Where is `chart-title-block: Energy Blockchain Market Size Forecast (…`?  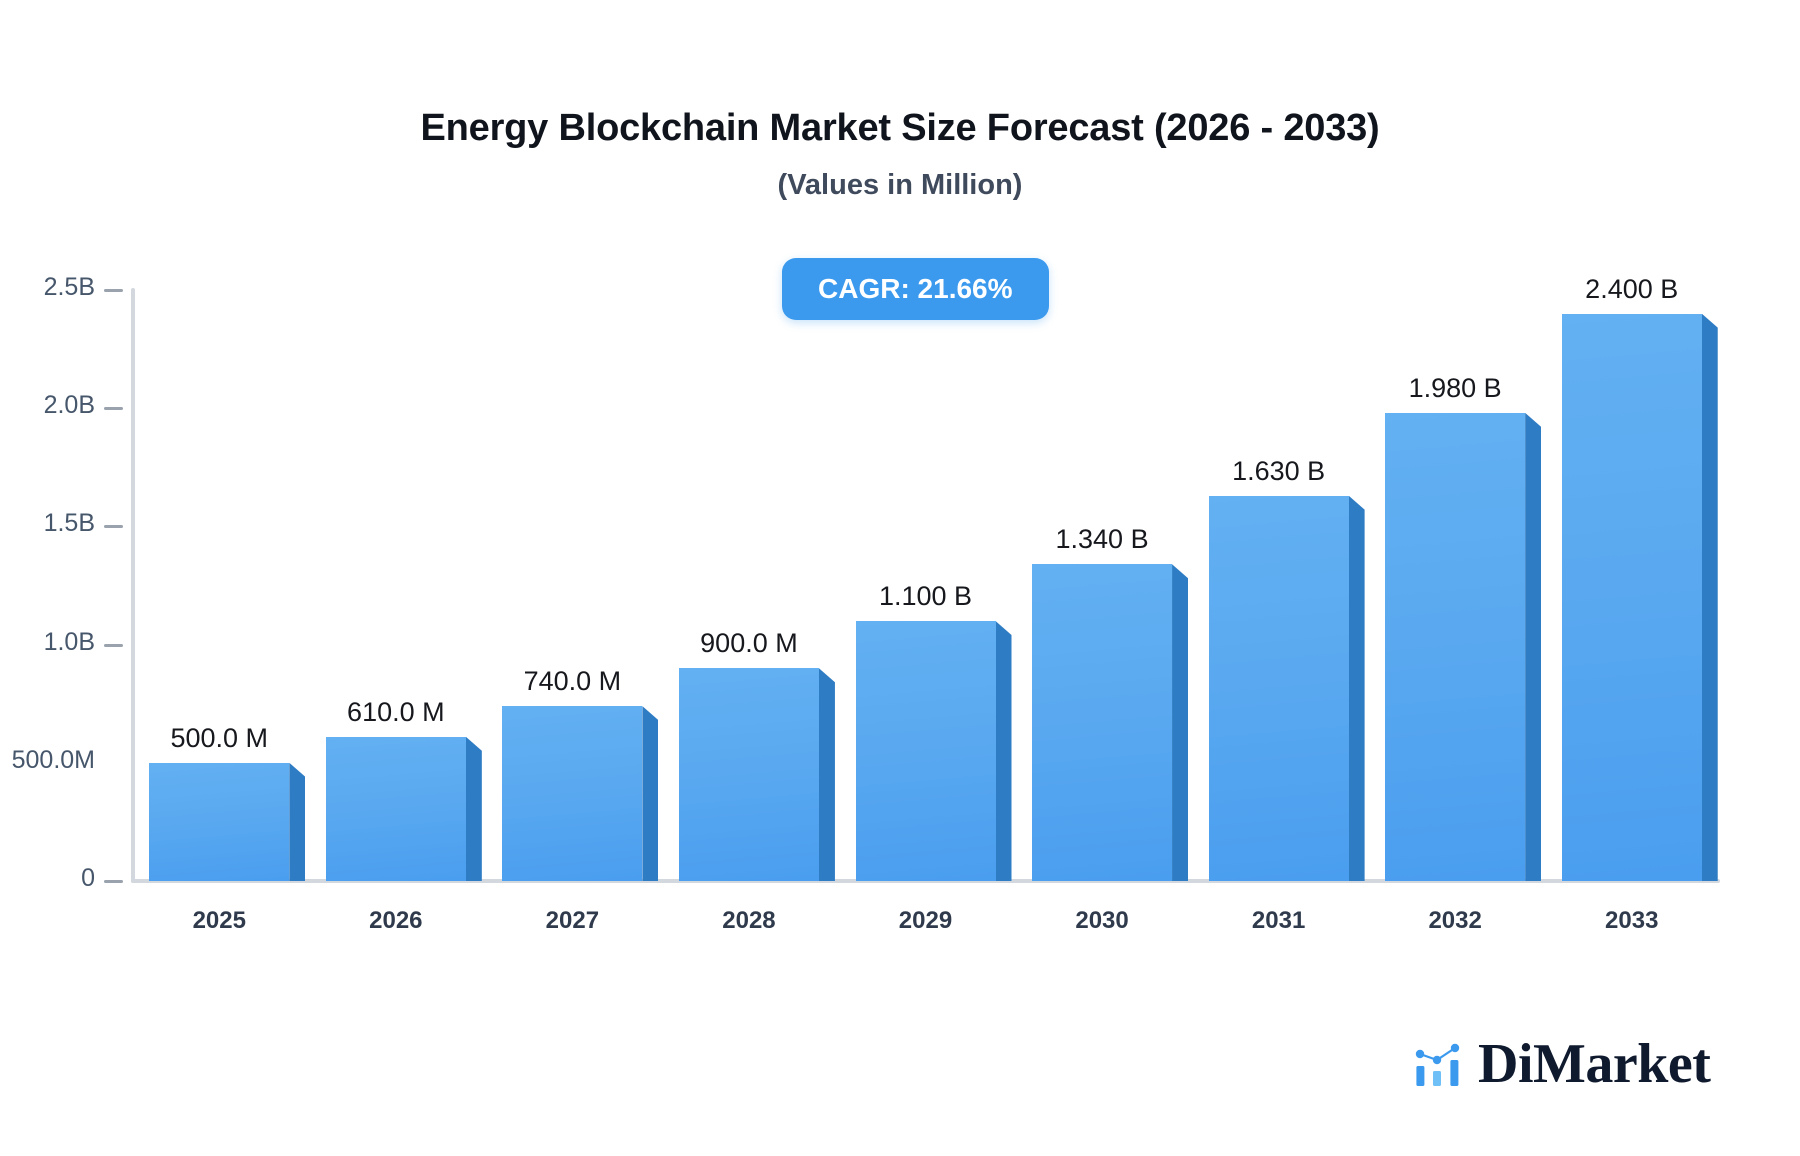
chart-title-block: Energy Blockchain Market Size Forecast (… is located at coordinates (900, 154).